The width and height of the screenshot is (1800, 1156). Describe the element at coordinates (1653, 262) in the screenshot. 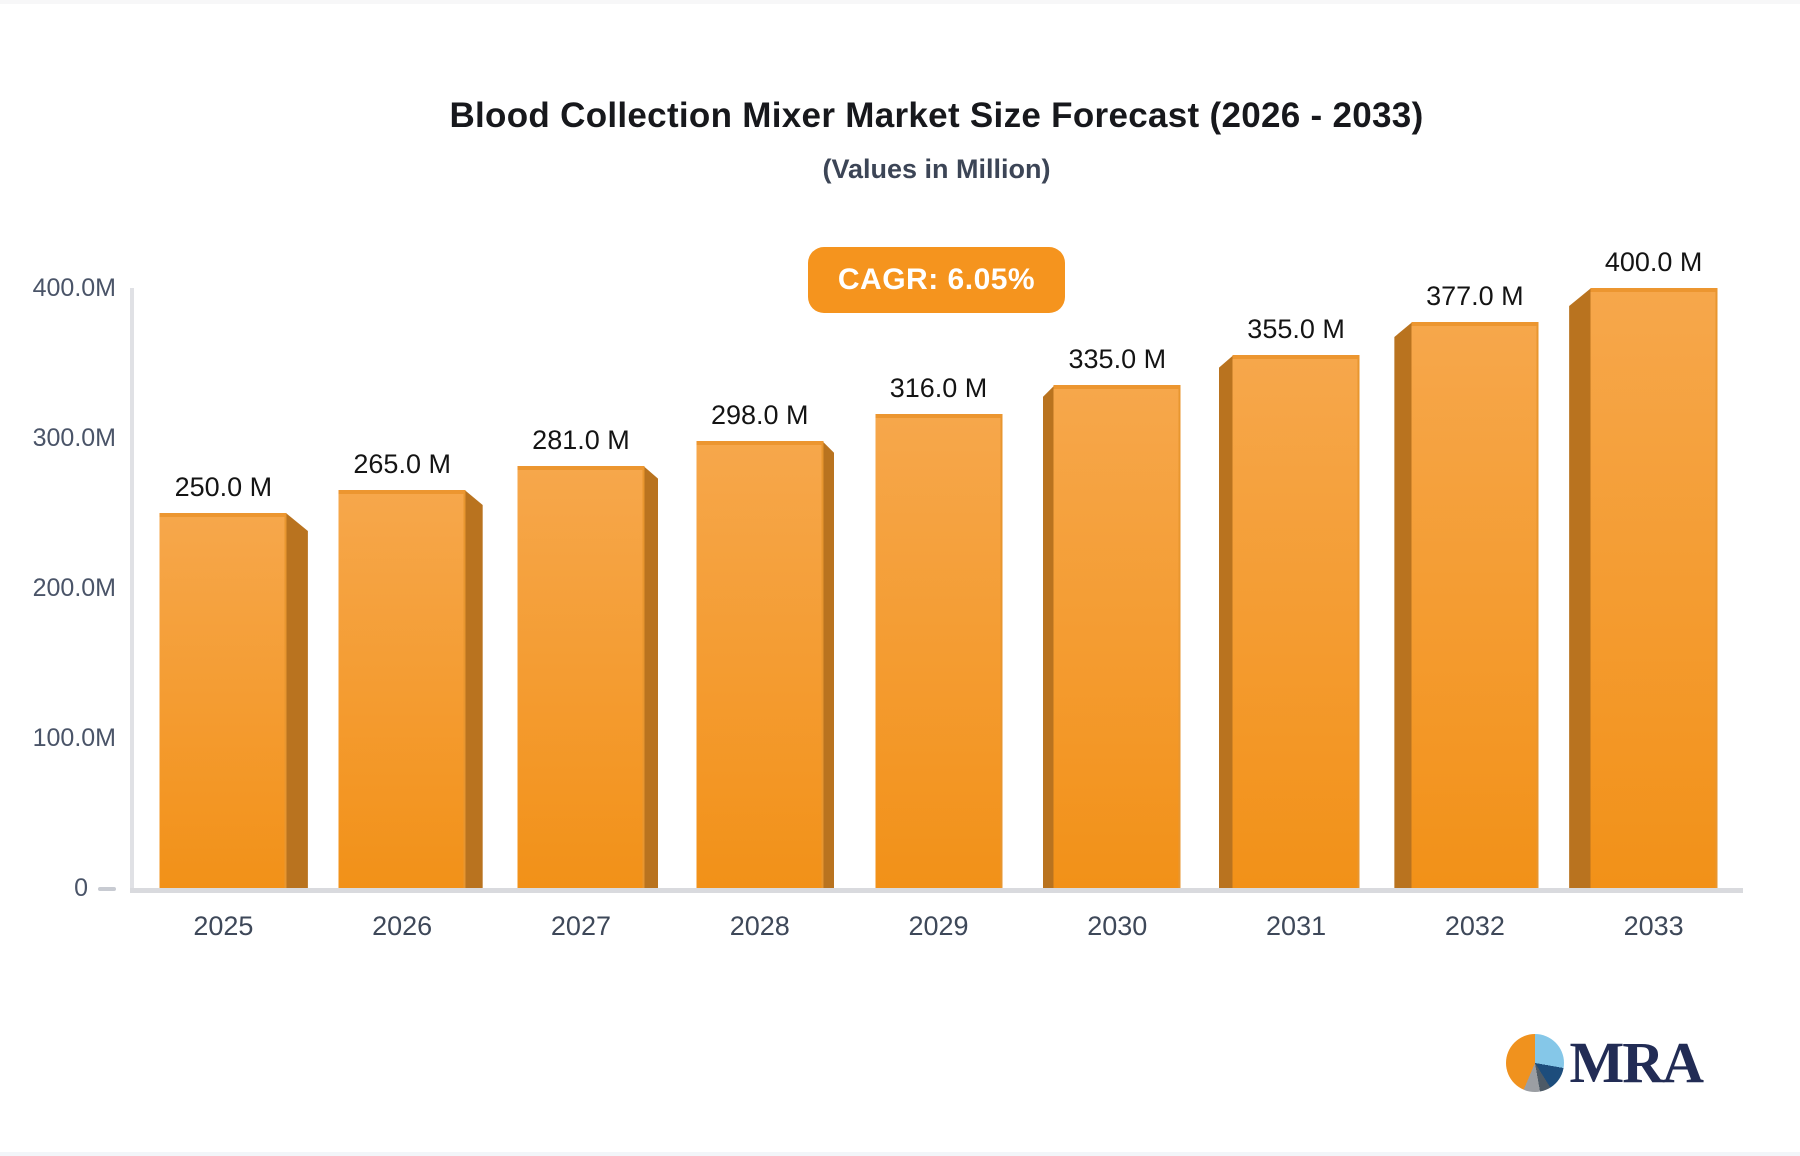

I see `bar-value-label: 400.0 M` at that location.